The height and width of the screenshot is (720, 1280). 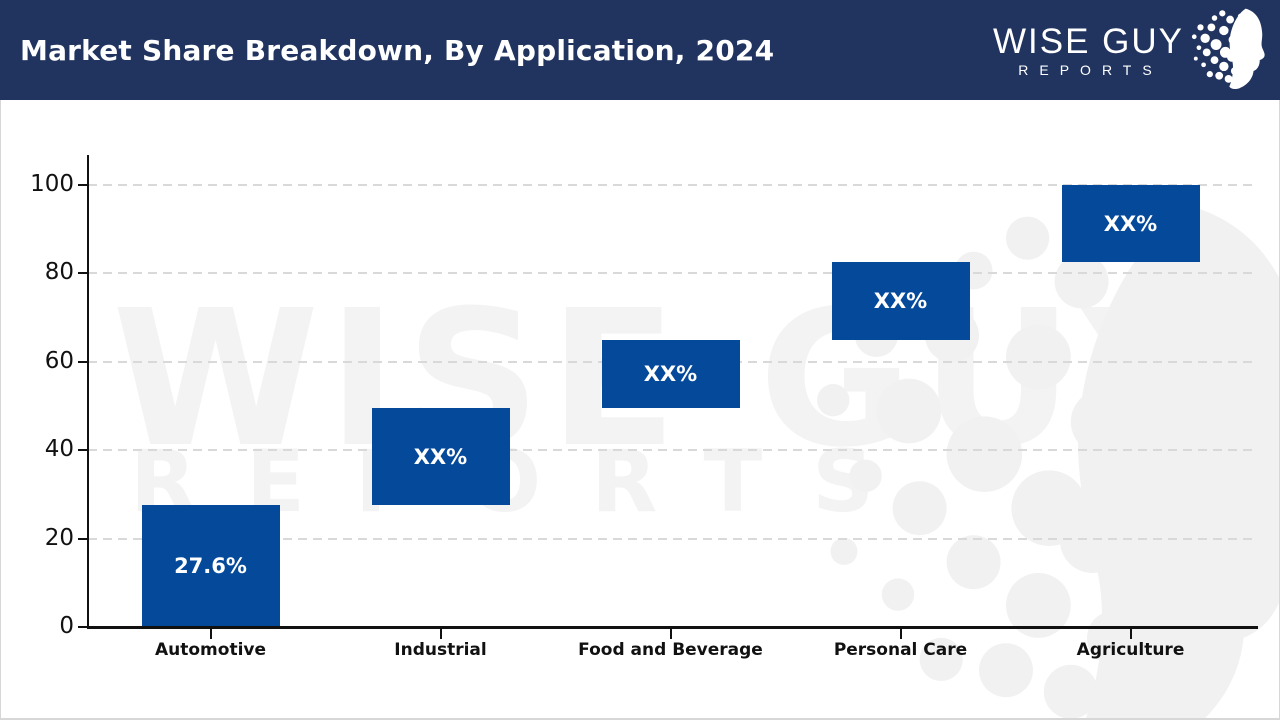 What do you see at coordinates (672, 627) in the screenshot?
I see `x-axis-line` at bounding box center [672, 627].